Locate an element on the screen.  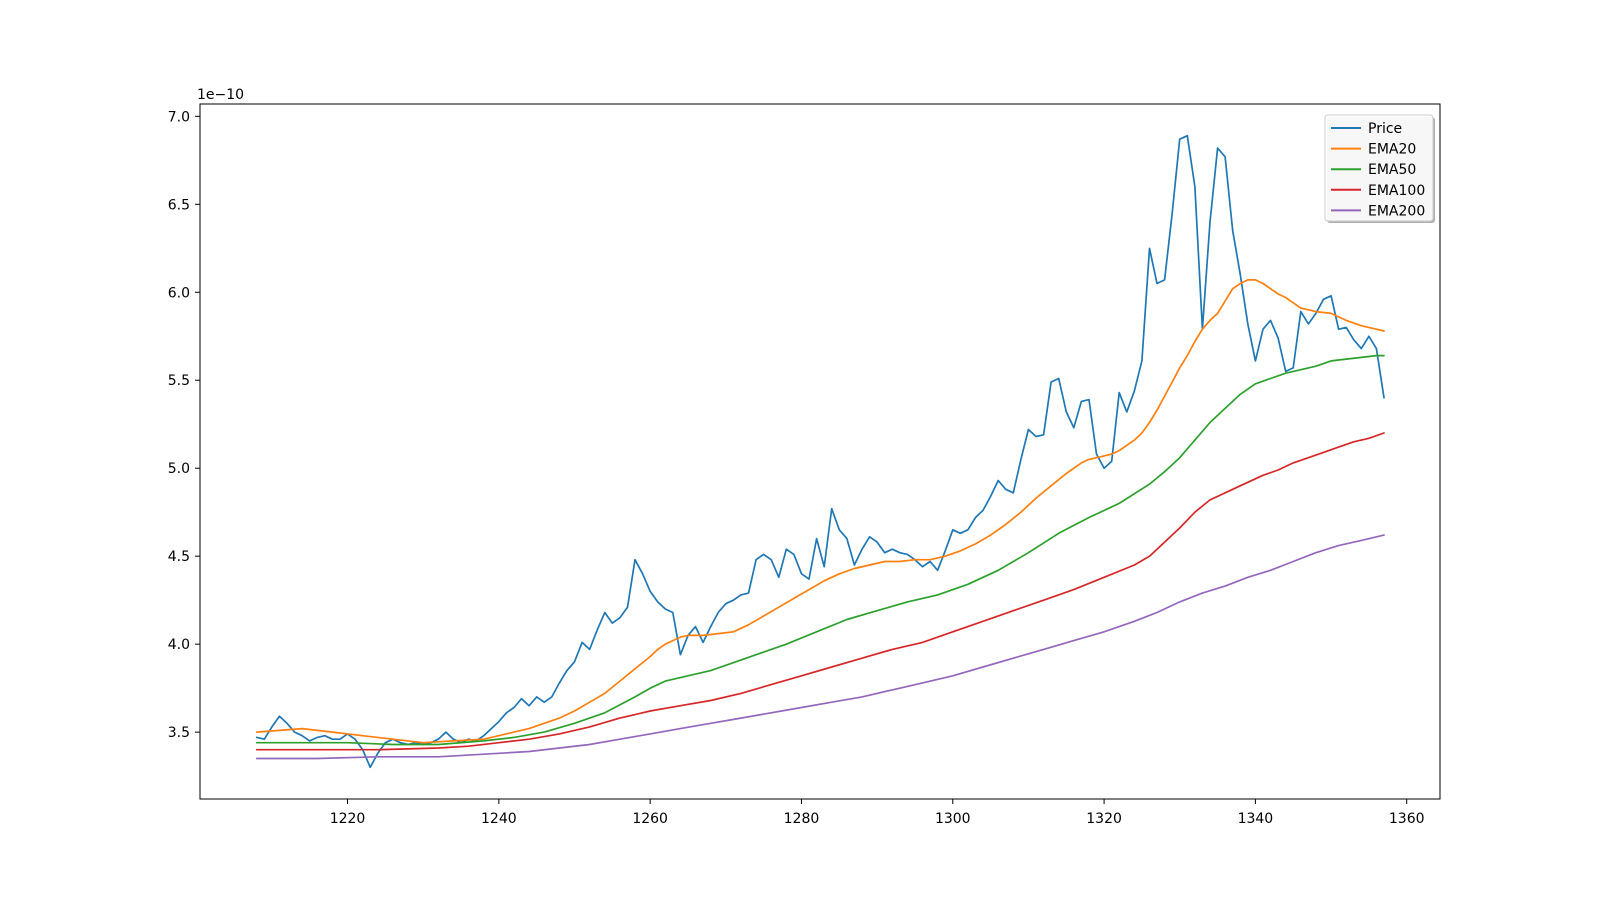
legend-label-ema20: EMA20 is located at coordinates (1392, 150).